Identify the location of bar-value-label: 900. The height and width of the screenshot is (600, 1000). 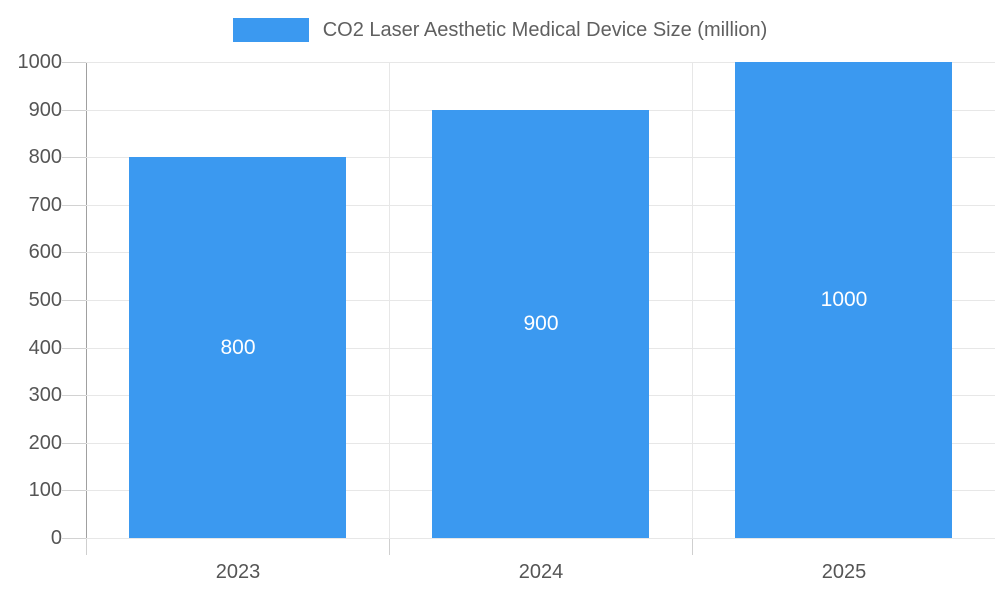
(541, 323).